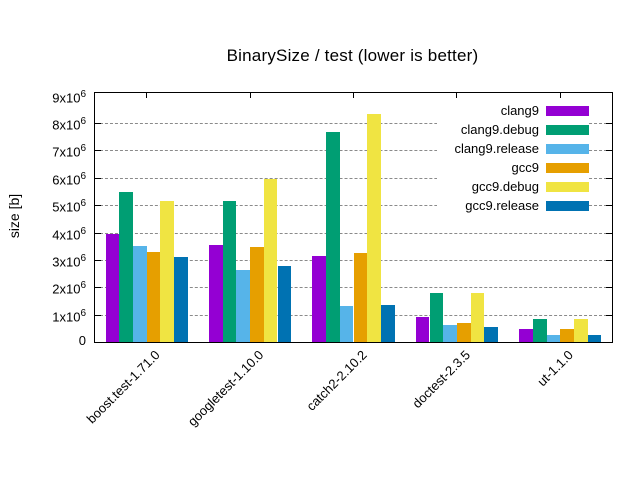 This screenshot has height=480, width=640. I want to click on legend-label: gcc9.release, so click(502, 205).